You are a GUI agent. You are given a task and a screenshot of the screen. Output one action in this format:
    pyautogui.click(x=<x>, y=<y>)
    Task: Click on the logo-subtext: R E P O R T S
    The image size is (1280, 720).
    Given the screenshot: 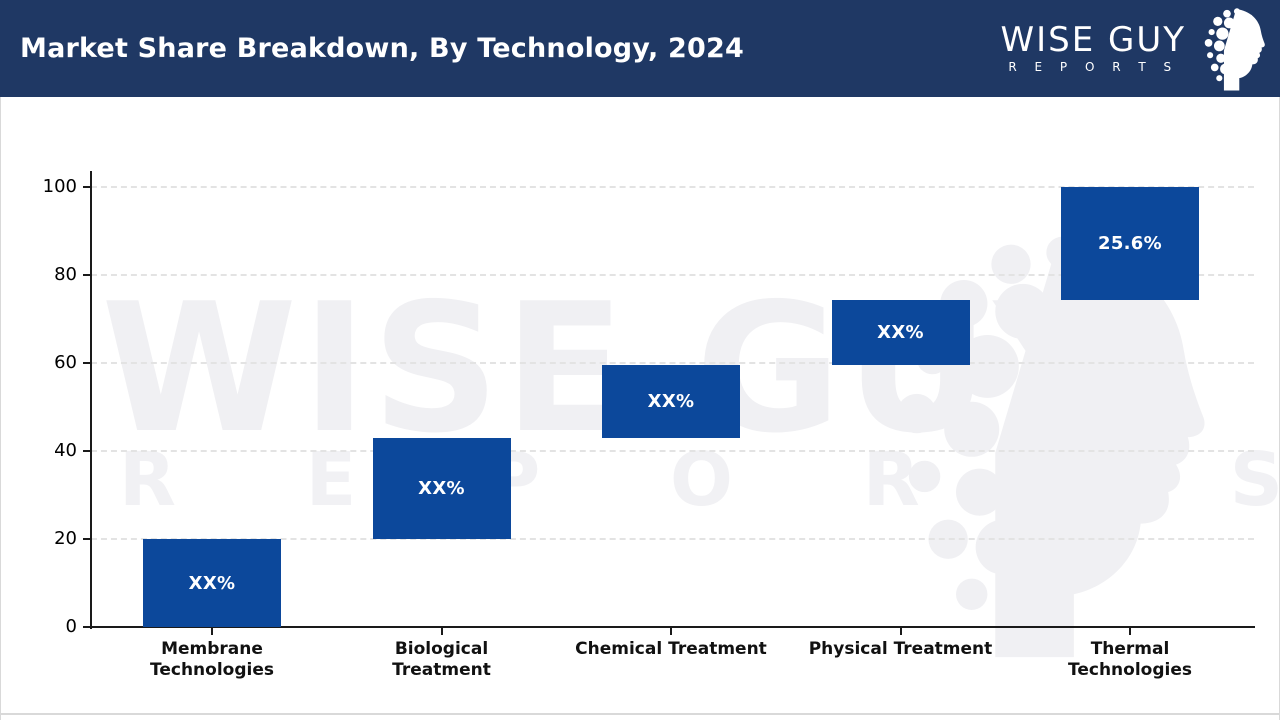 What is the action you would take?
    pyautogui.click(x=1093, y=67)
    